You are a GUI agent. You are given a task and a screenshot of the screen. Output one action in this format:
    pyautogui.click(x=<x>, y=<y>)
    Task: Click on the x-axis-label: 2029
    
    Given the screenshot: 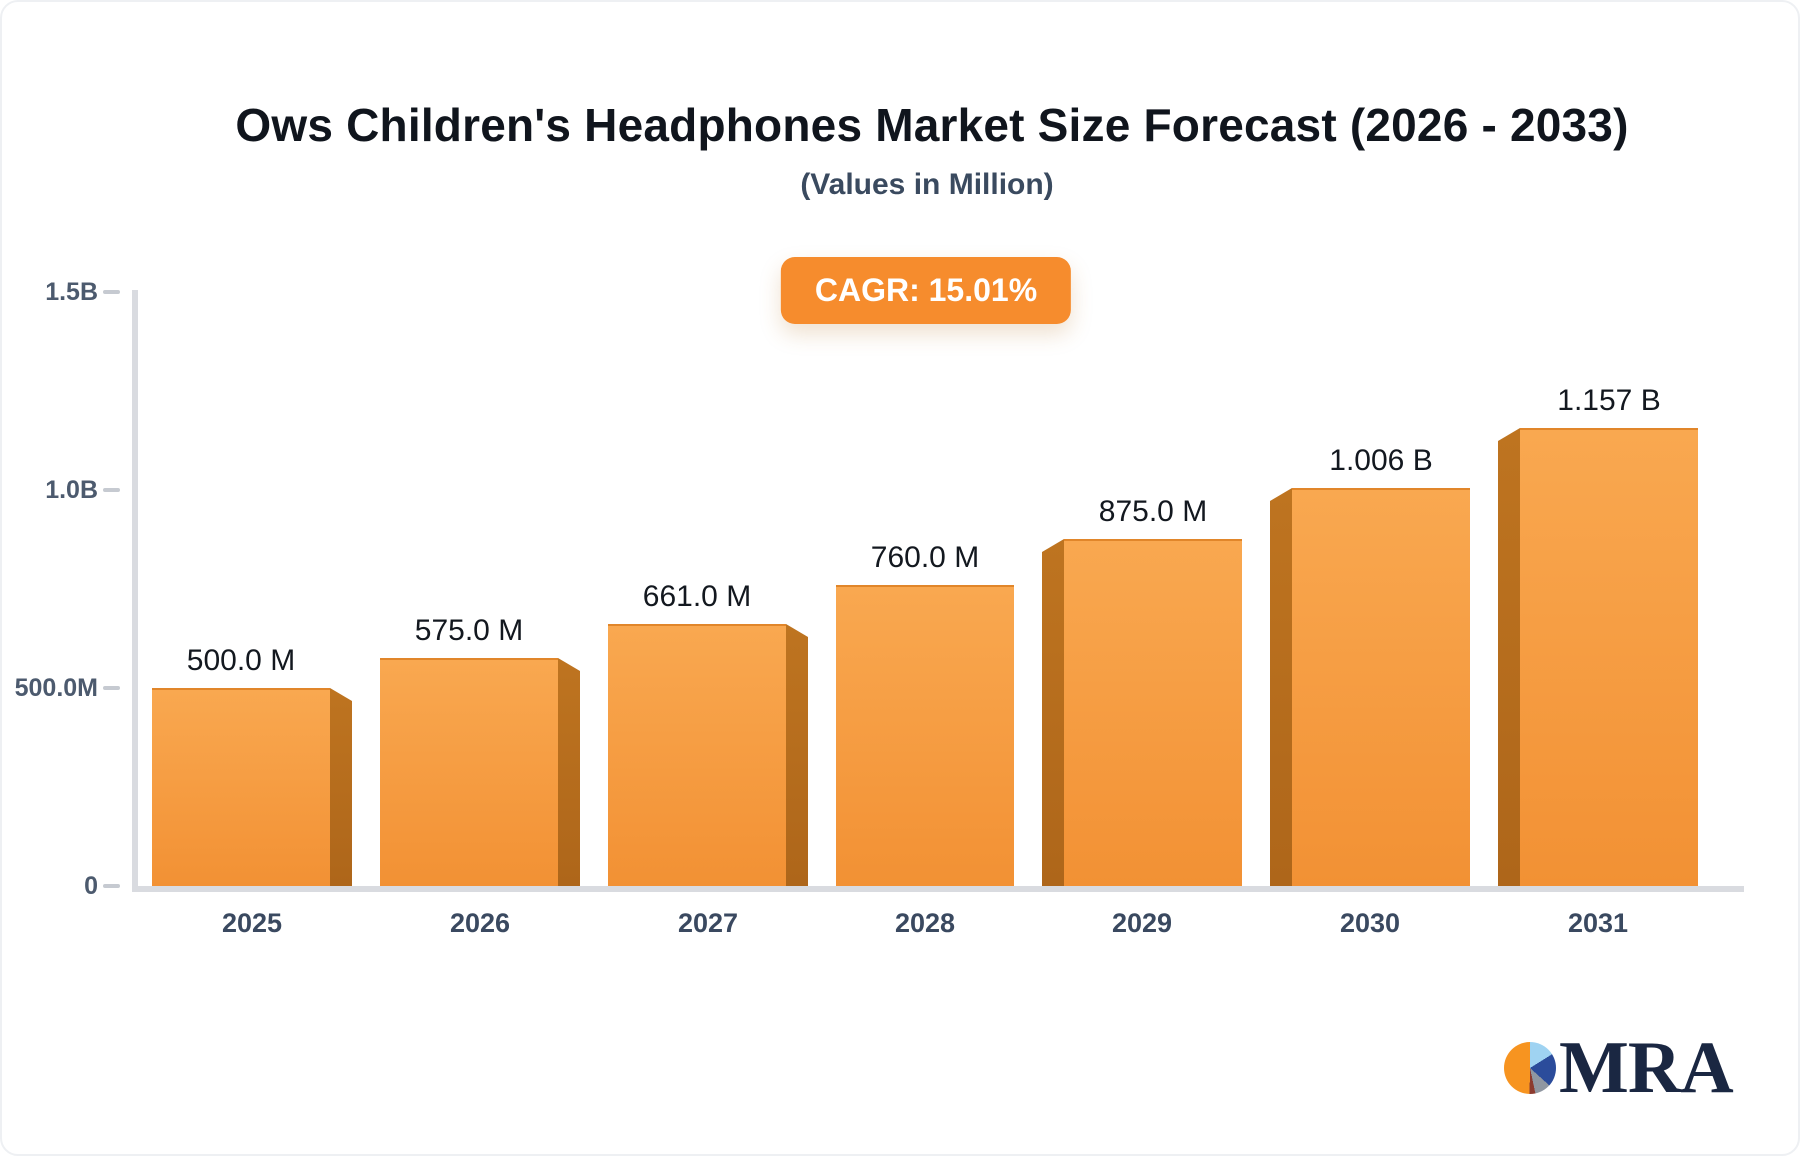 What is the action you would take?
    pyautogui.click(x=1142, y=923)
    